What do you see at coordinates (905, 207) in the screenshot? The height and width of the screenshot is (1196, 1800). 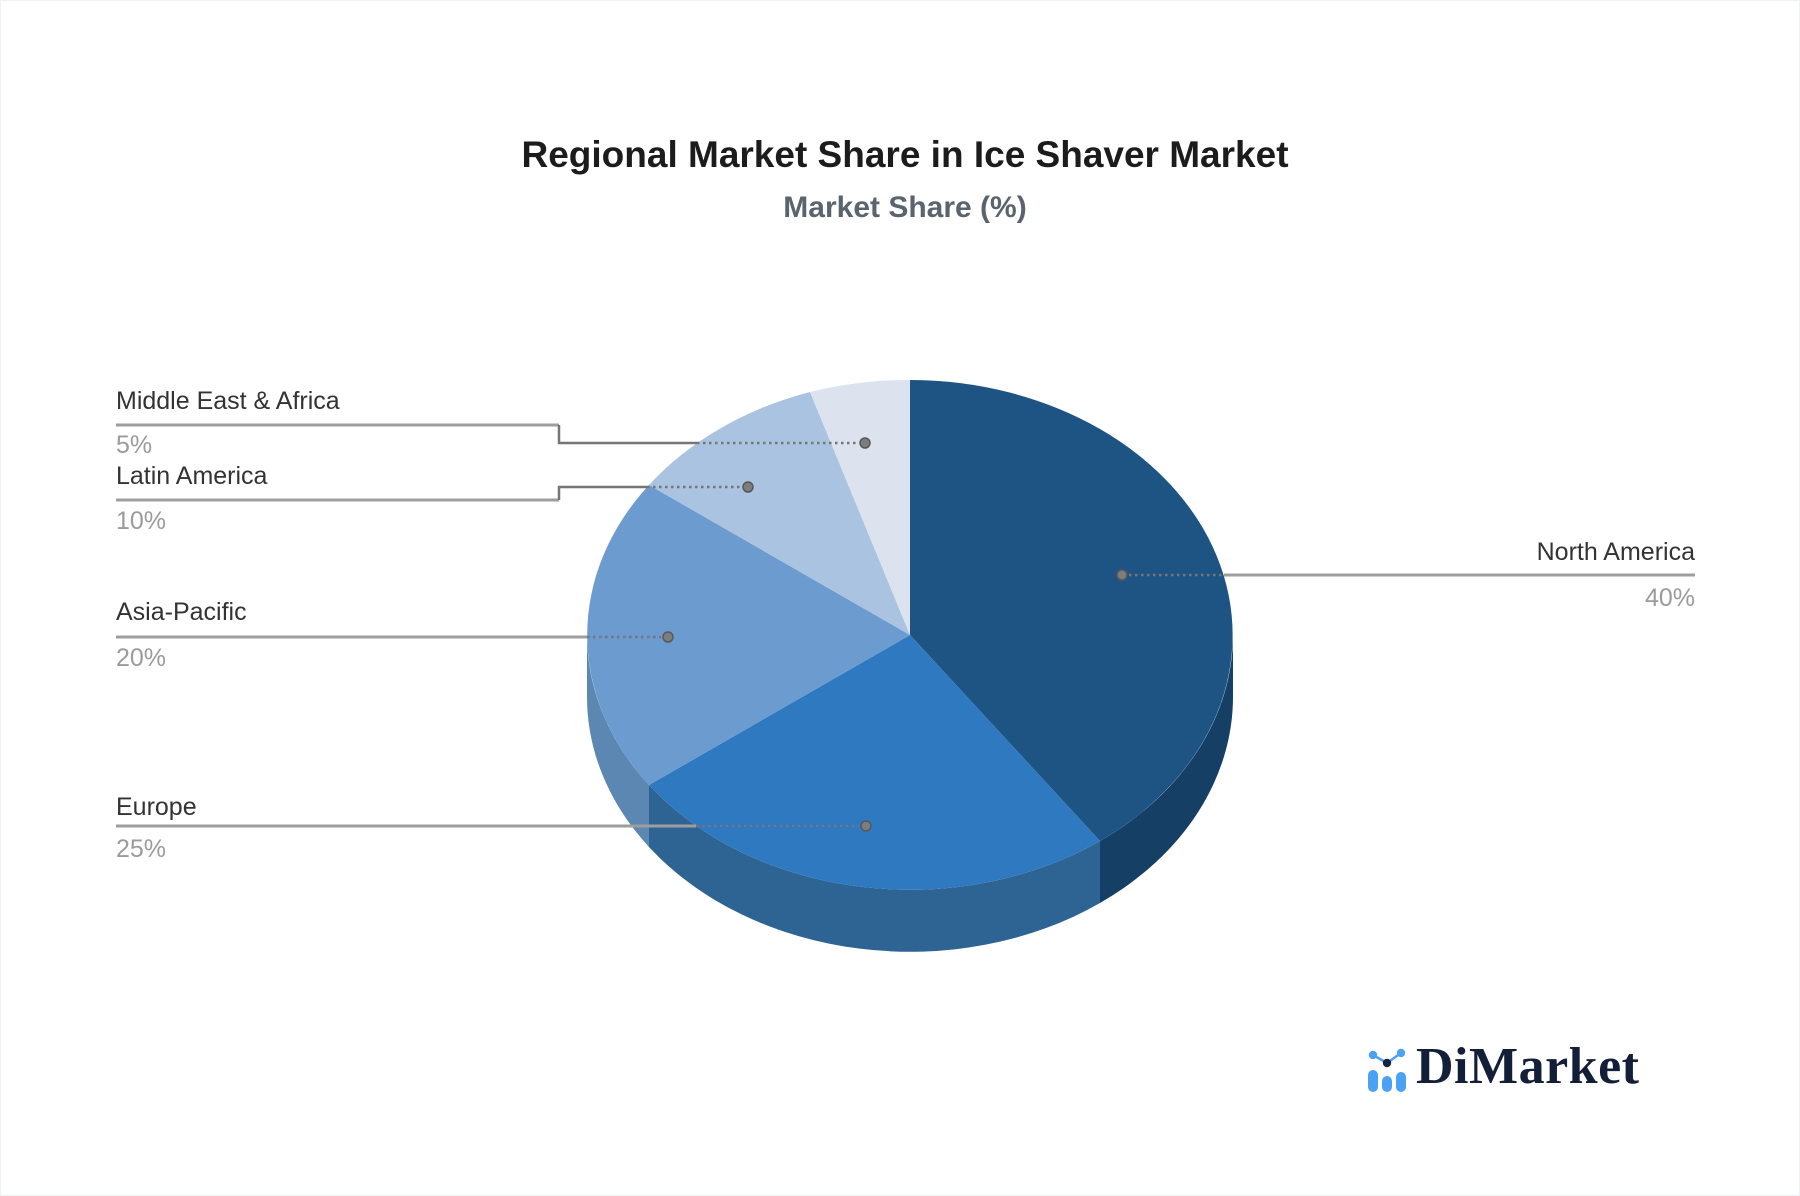 I see `chart-subtitle: Market Share (%)` at bounding box center [905, 207].